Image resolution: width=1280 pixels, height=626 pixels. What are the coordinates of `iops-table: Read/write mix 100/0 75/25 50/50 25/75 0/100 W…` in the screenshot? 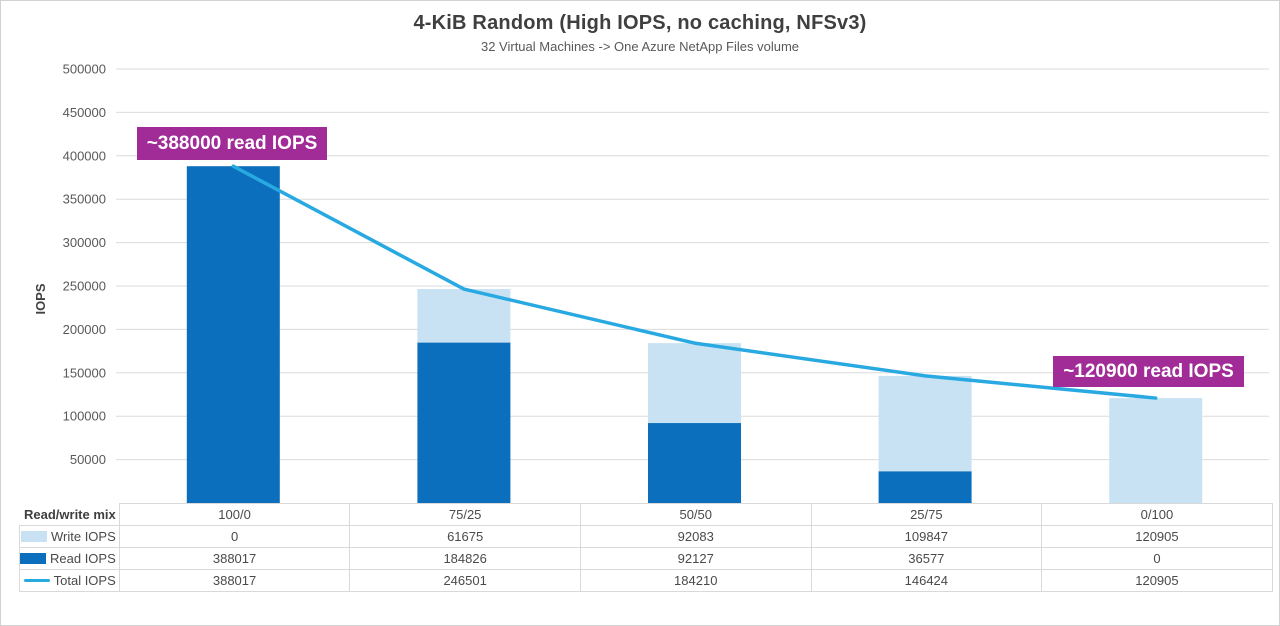 It's located at (646, 547).